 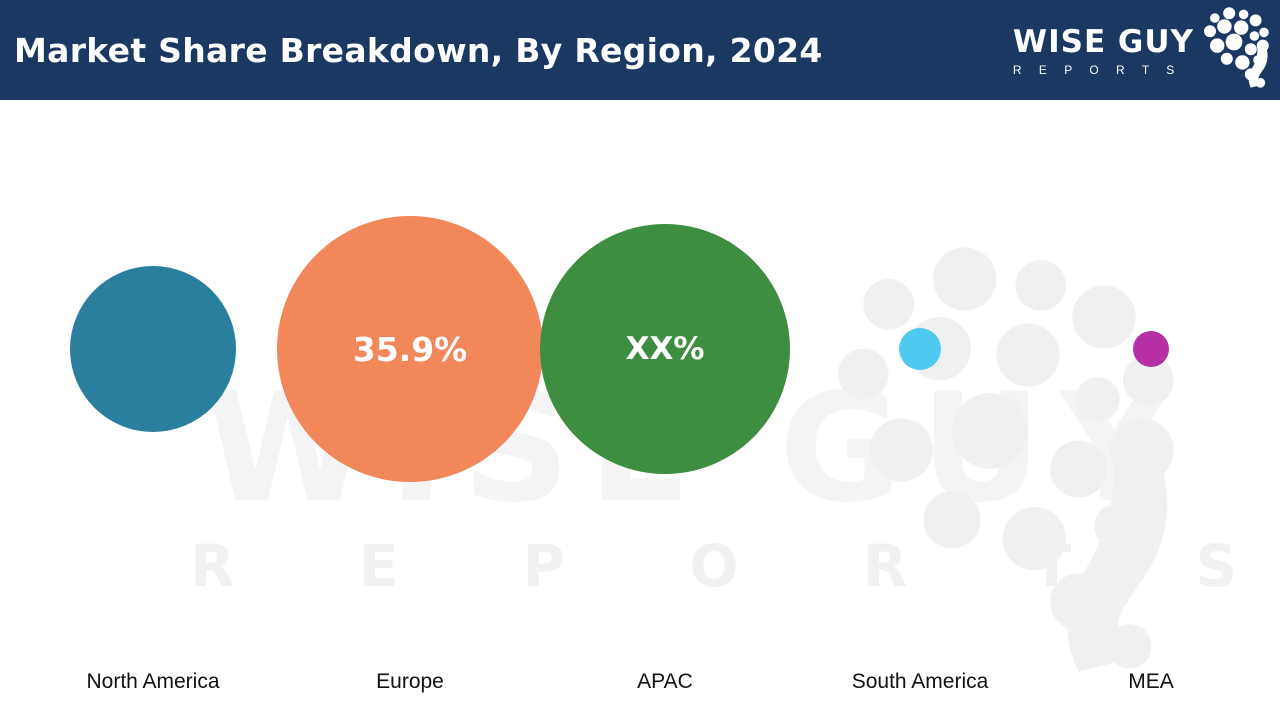 I want to click on bubble-value-label-apac: XX%, so click(x=665, y=349).